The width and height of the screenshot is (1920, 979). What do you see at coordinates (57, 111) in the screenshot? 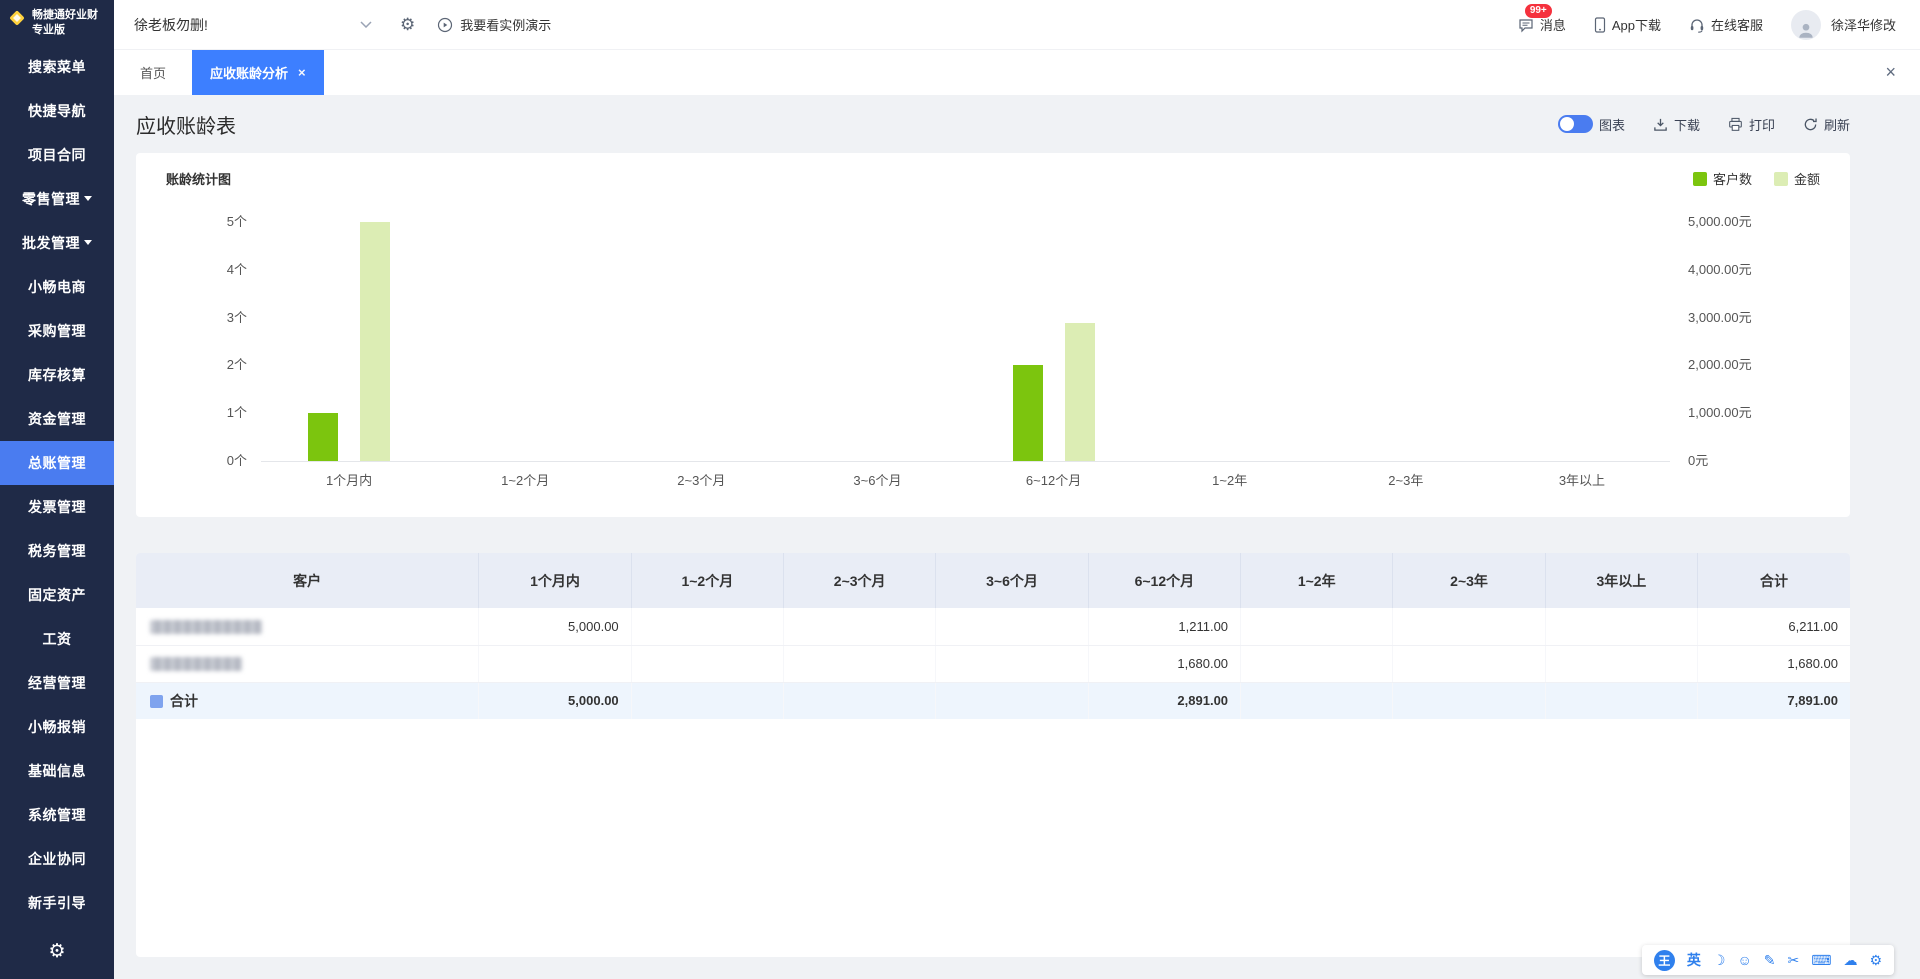
I see `sidebar-item: 快捷导航` at bounding box center [57, 111].